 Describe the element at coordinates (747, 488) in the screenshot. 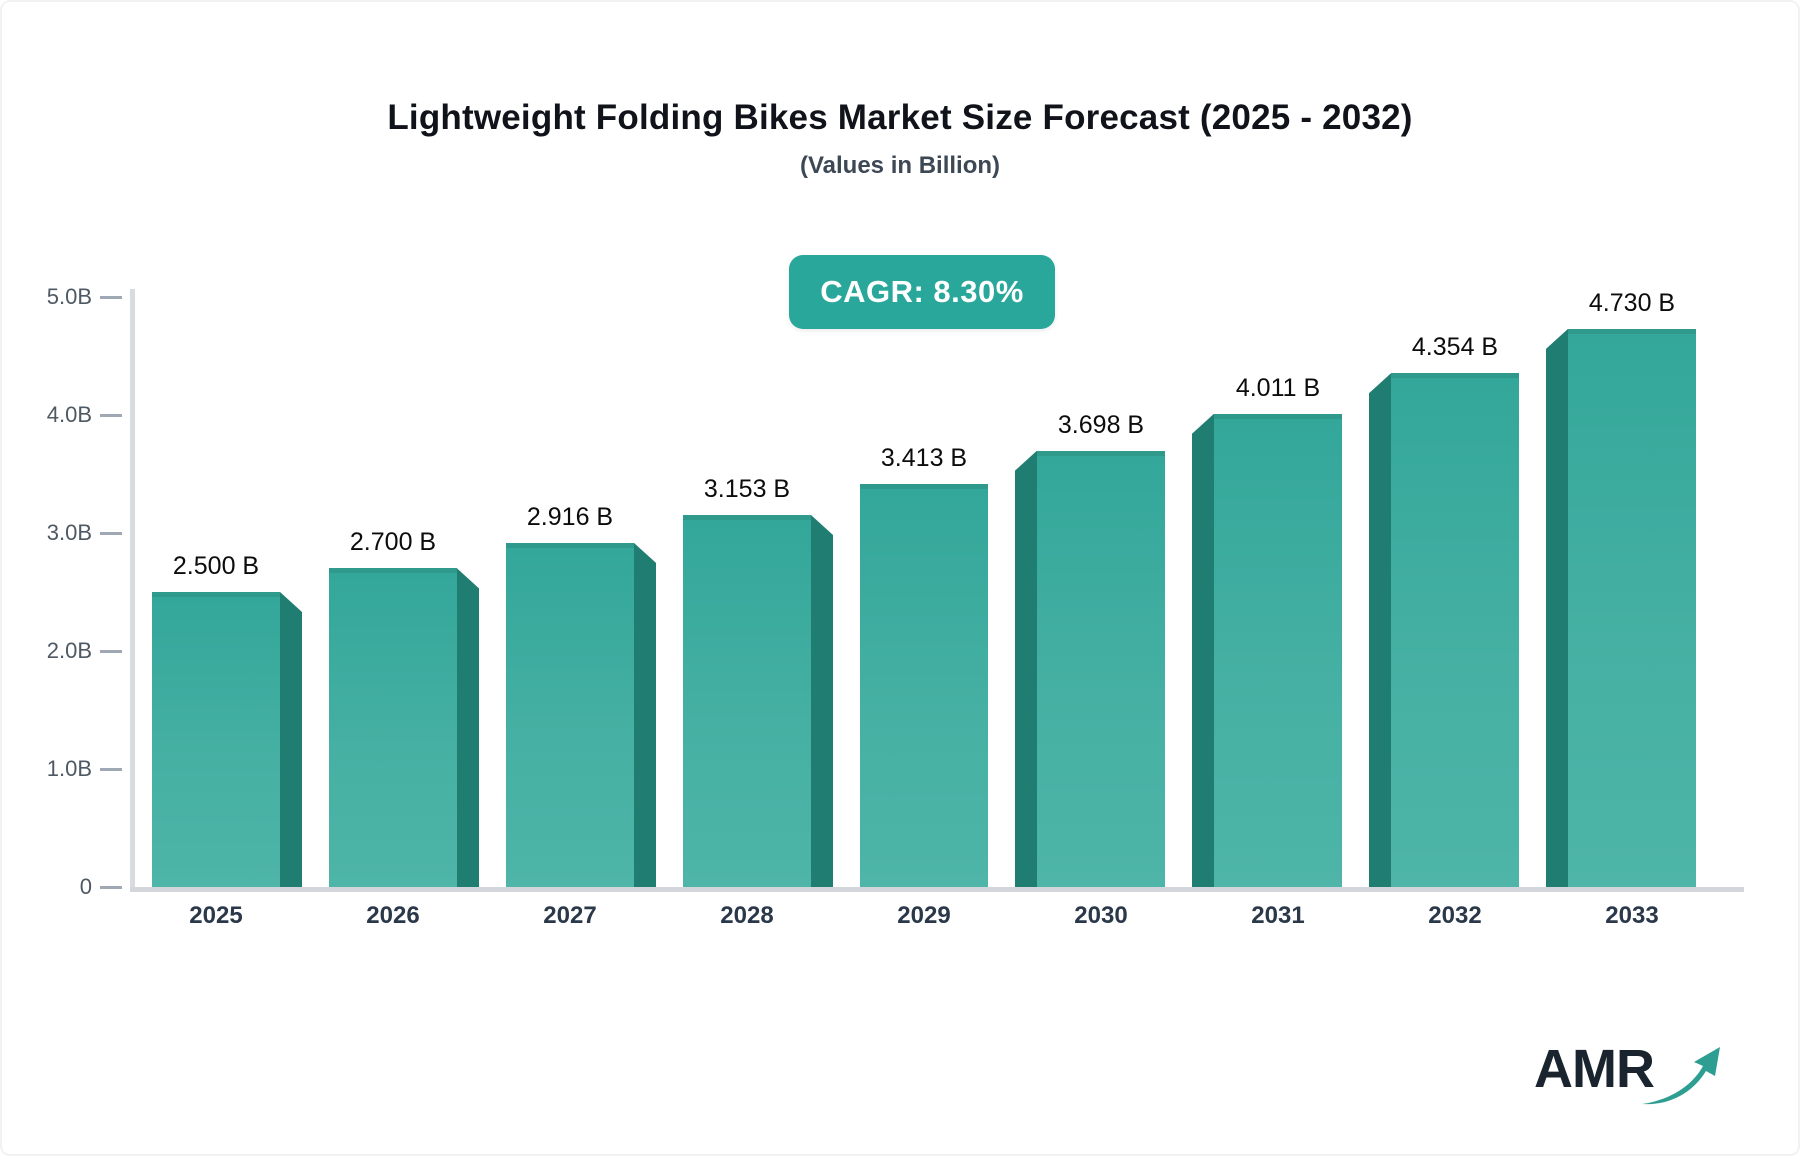

I see `bar-value-label: 3.153 B` at that location.